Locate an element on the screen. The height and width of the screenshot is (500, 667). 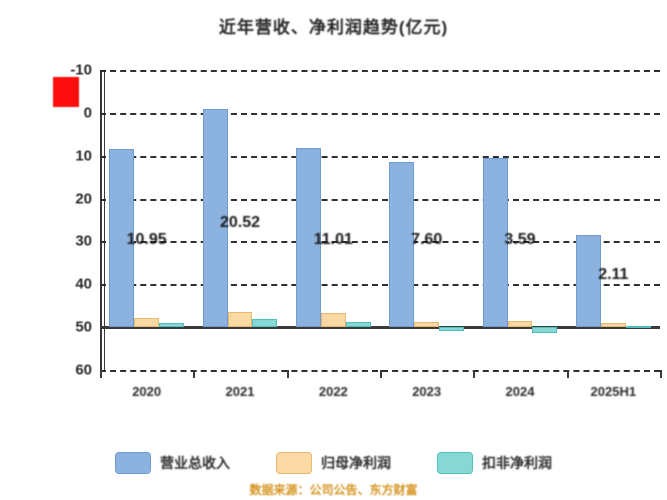
y-axis-label: -10 is located at coordinates (81, 70).